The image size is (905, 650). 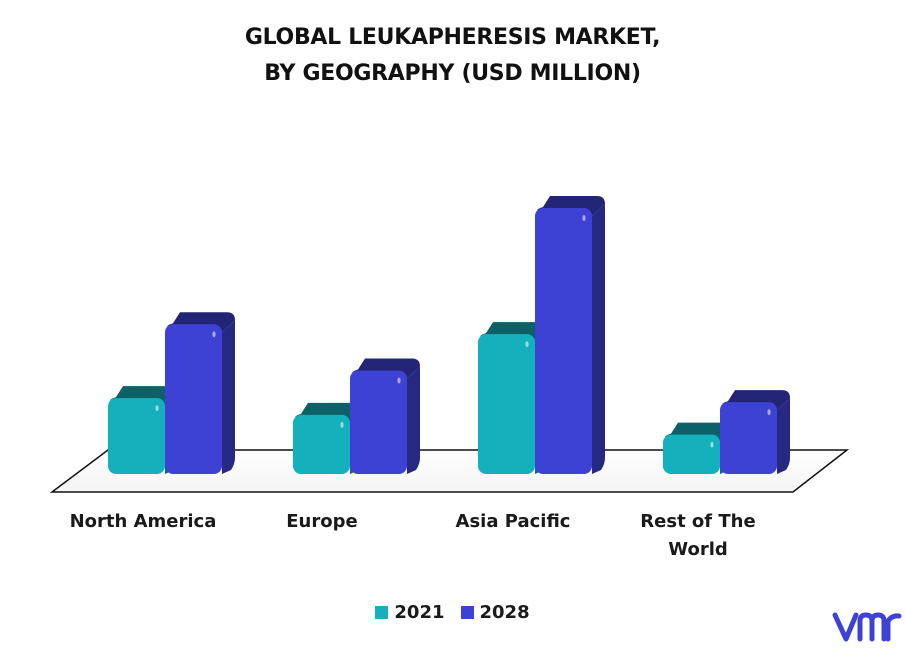 I want to click on category-label-3: Rest of The World, so click(x=697, y=535).